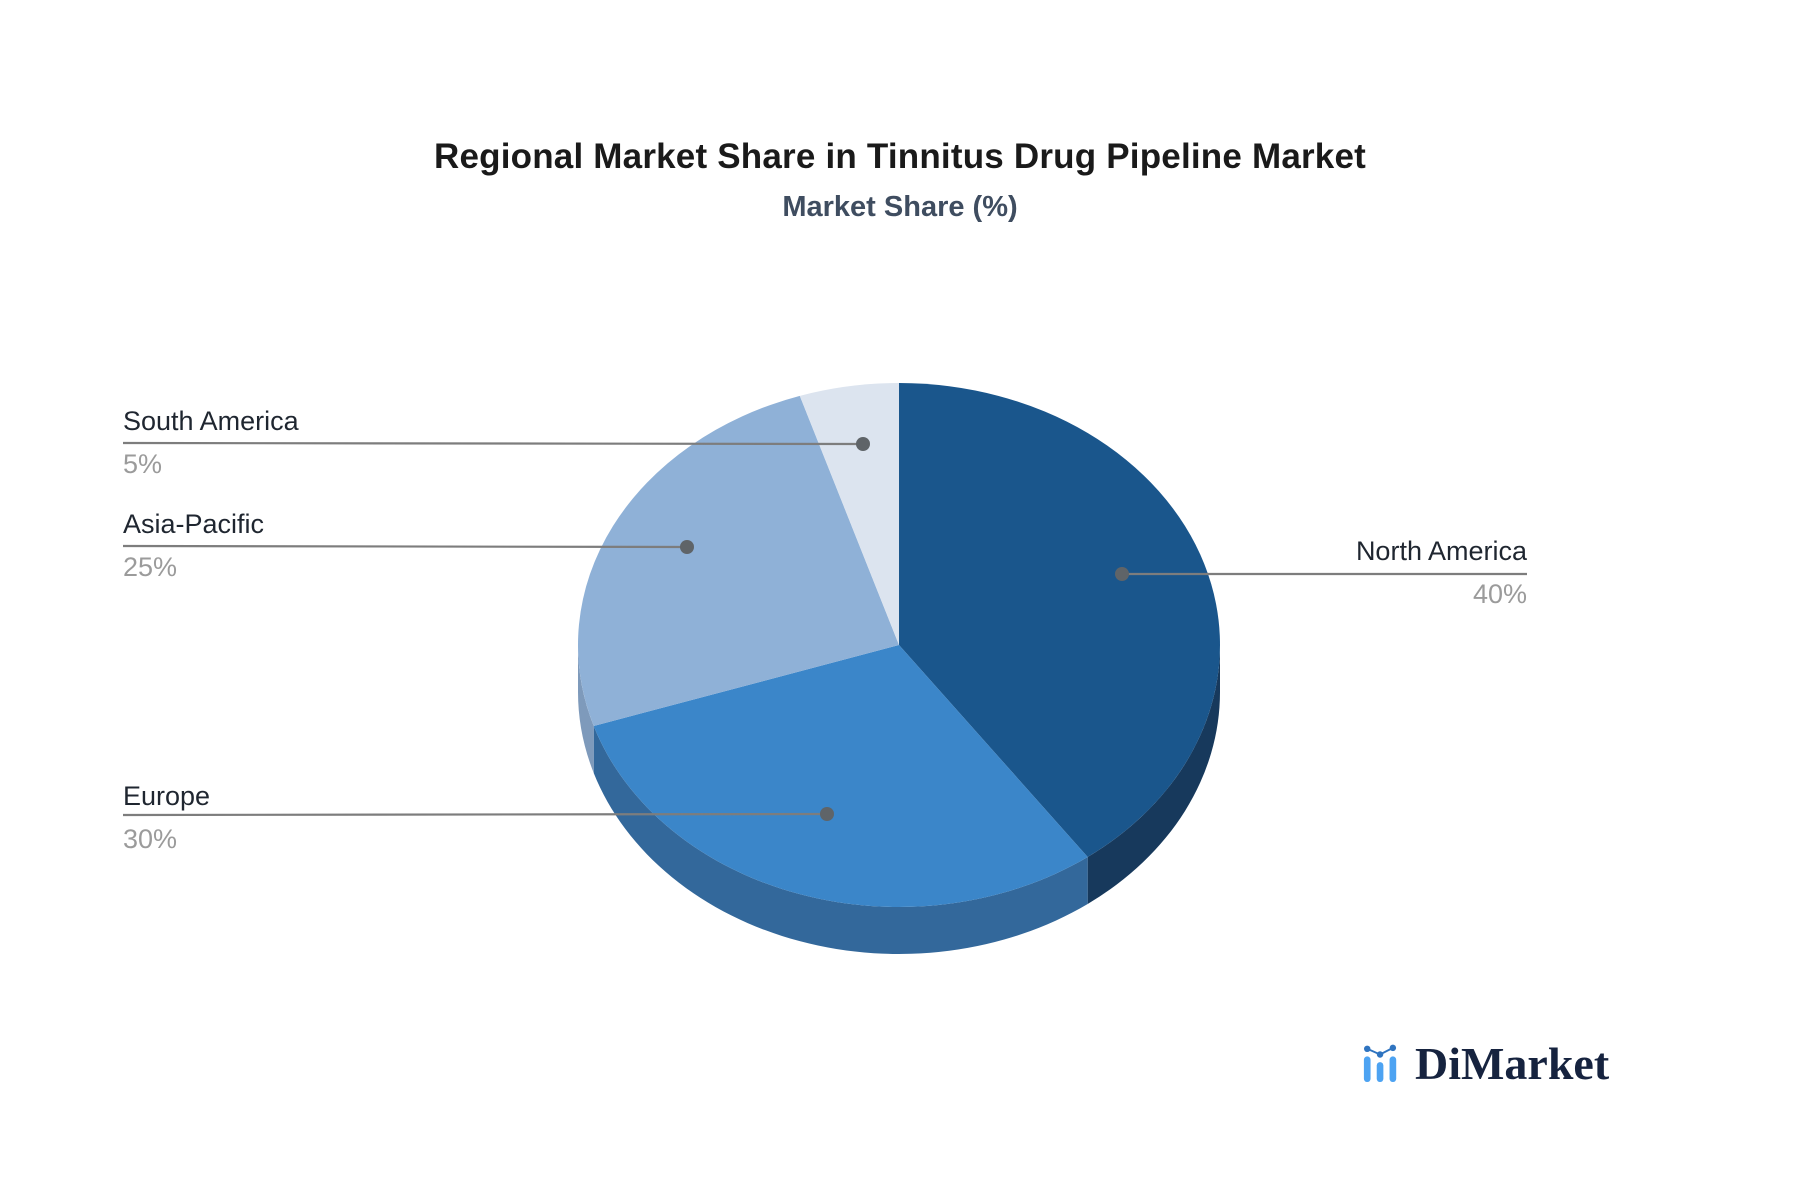  What do you see at coordinates (1441, 573) in the screenshot?
I see `callout-north-america: North America 40%` at bounding box center [1441, 573].